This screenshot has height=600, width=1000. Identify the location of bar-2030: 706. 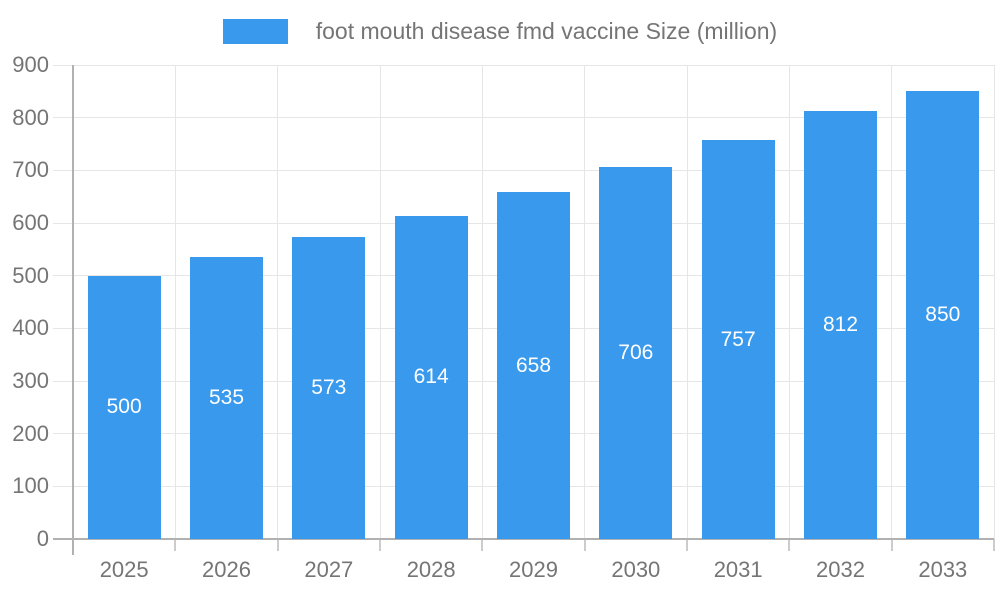
(636, 353).